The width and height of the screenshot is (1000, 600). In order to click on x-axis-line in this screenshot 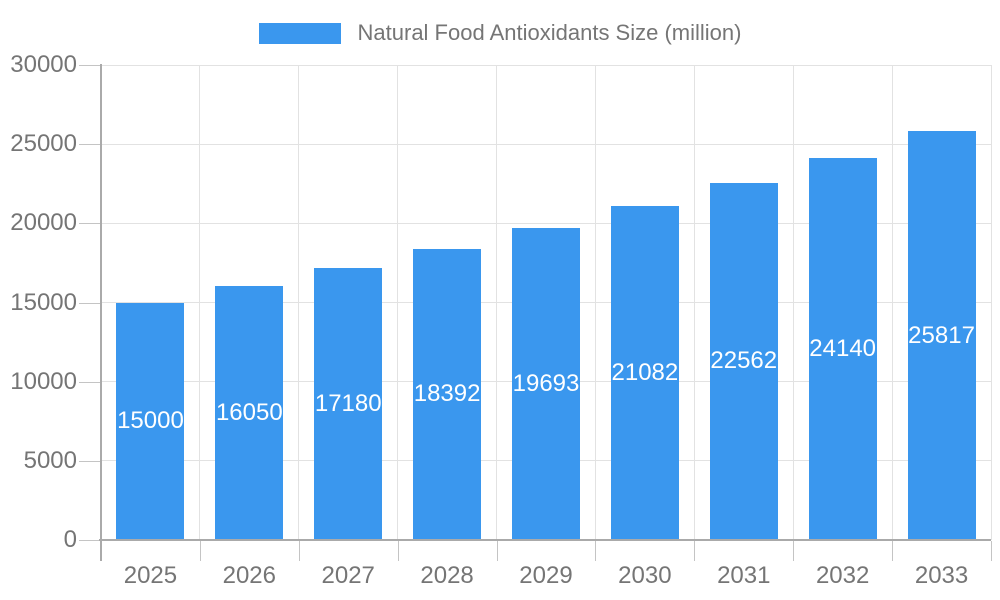, I will do `click(545, 540)`.